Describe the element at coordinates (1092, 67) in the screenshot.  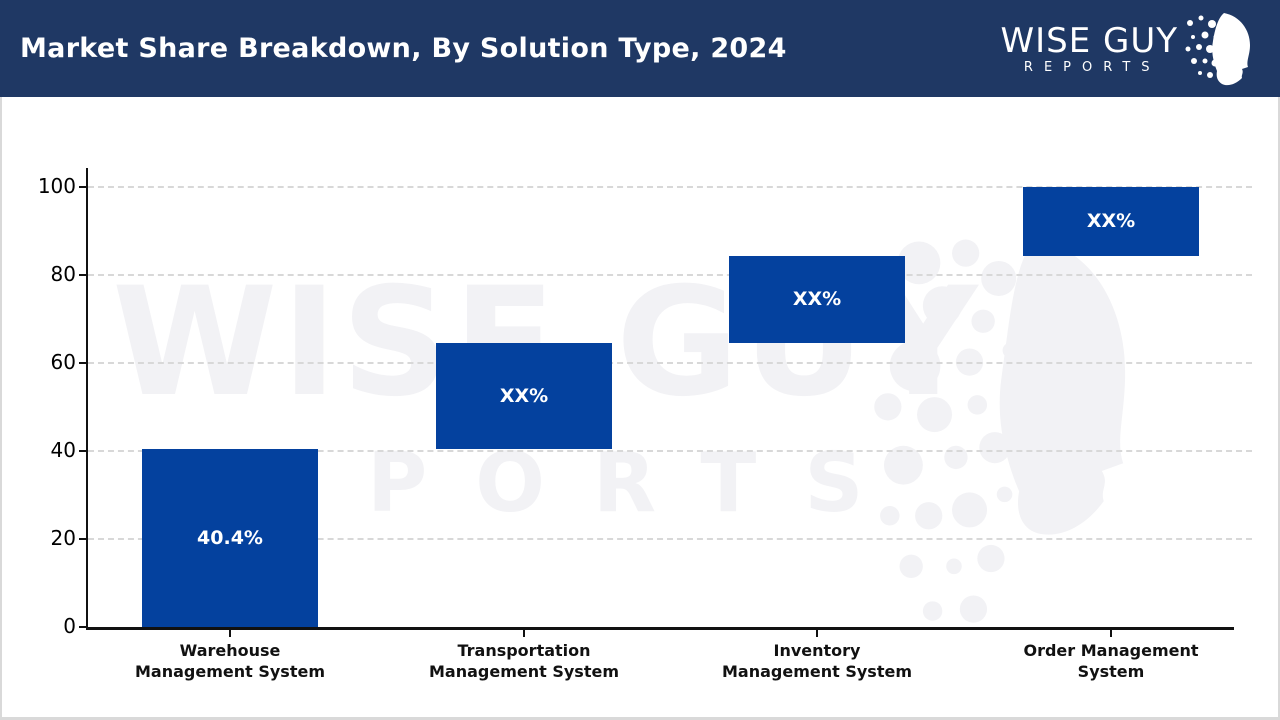
I see `logo-subtext: REPORTS` at that location.